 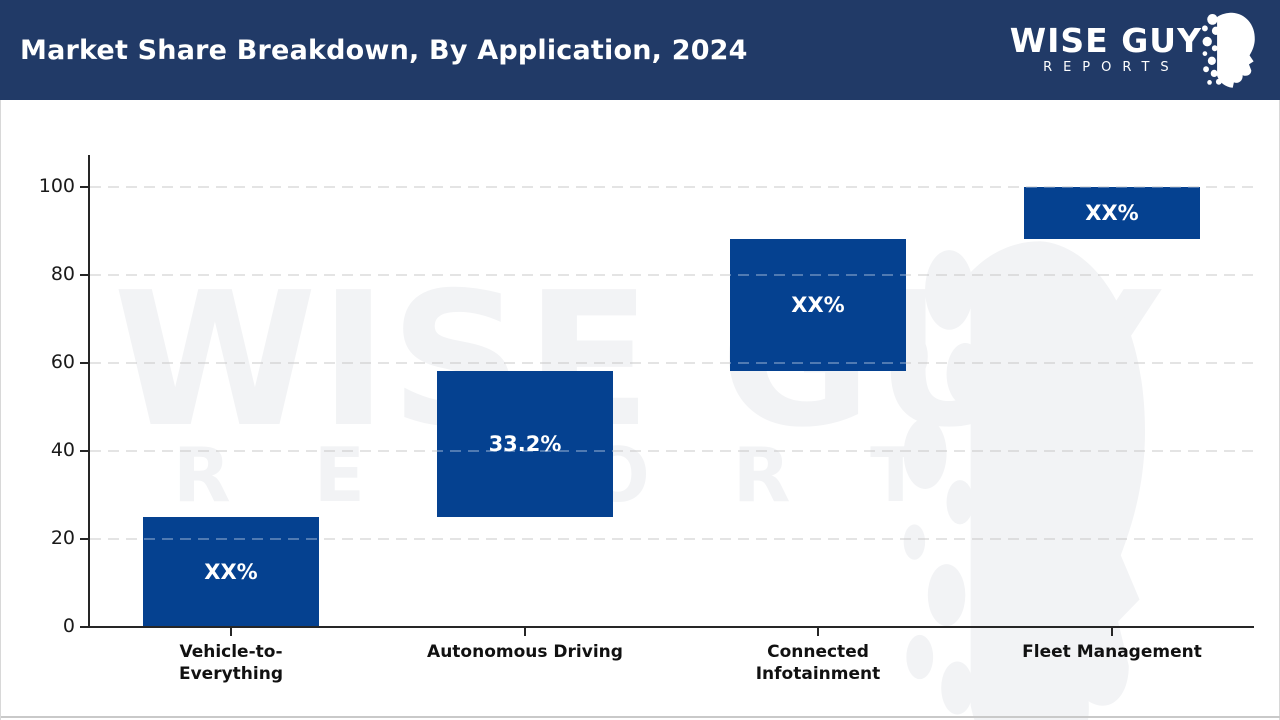 I want to click on brand-wordmark: WISE GUY REPORTS, so click(x=1106, y=50).